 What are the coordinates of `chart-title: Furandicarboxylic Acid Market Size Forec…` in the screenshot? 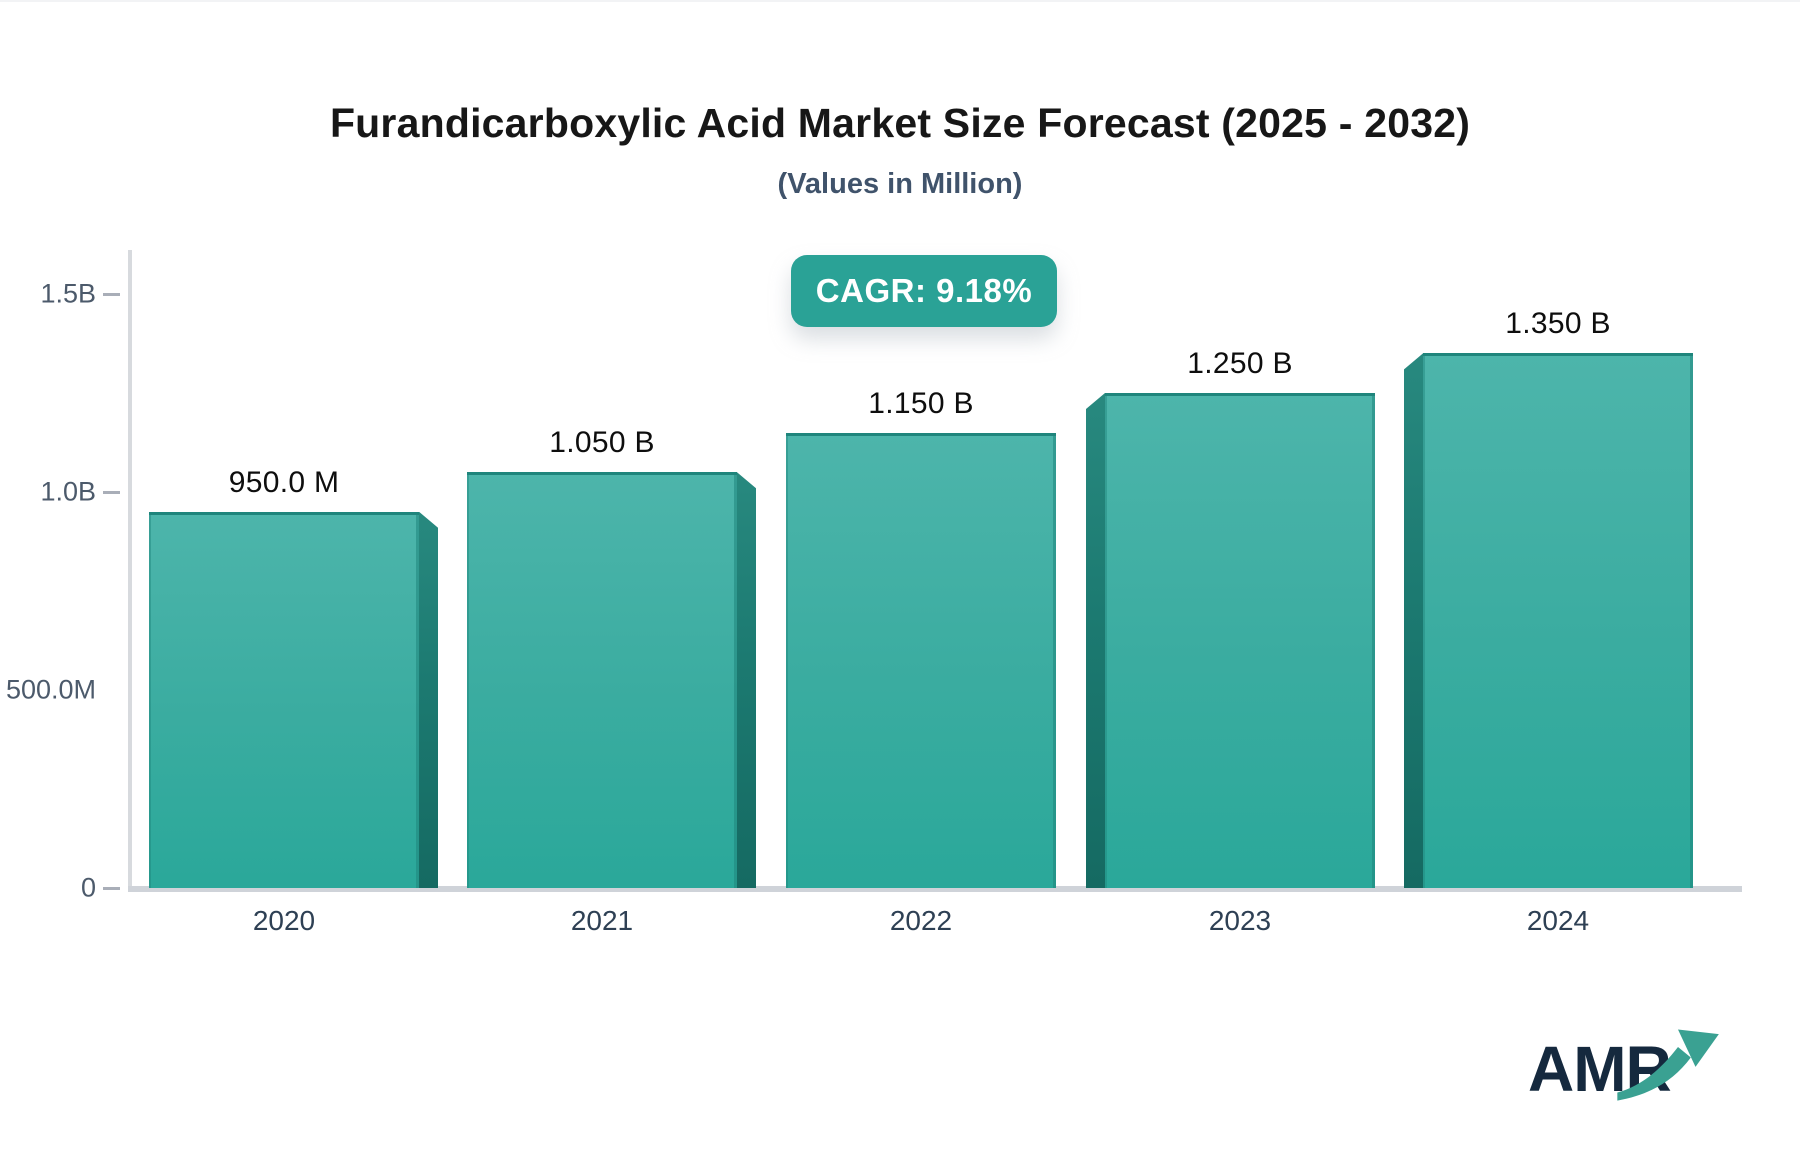 It's located at (900, 123).